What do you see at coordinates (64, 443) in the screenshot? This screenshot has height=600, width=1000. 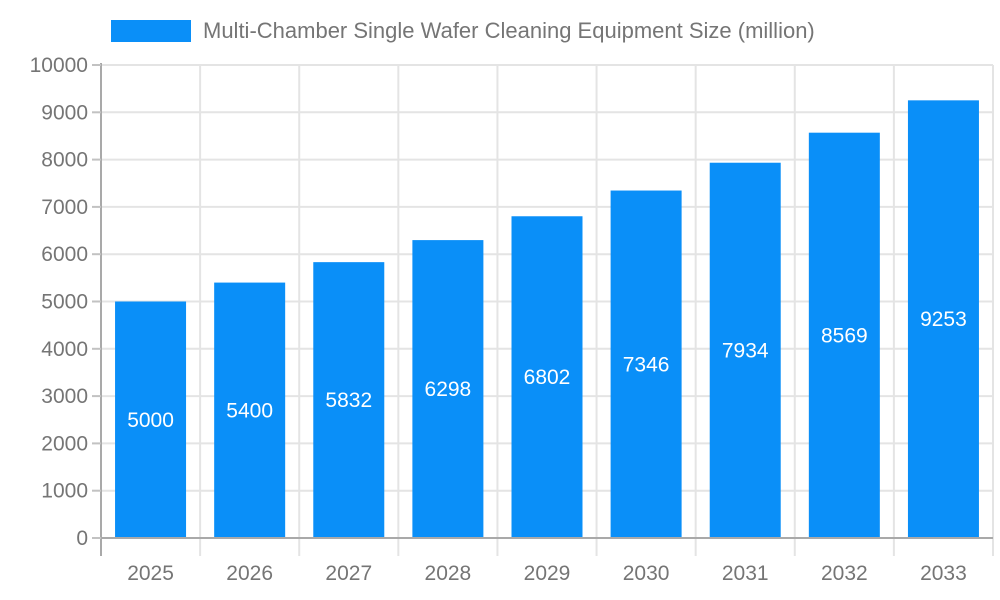 I see `y-tick-label: 2000` at bounding box center [64, 443].